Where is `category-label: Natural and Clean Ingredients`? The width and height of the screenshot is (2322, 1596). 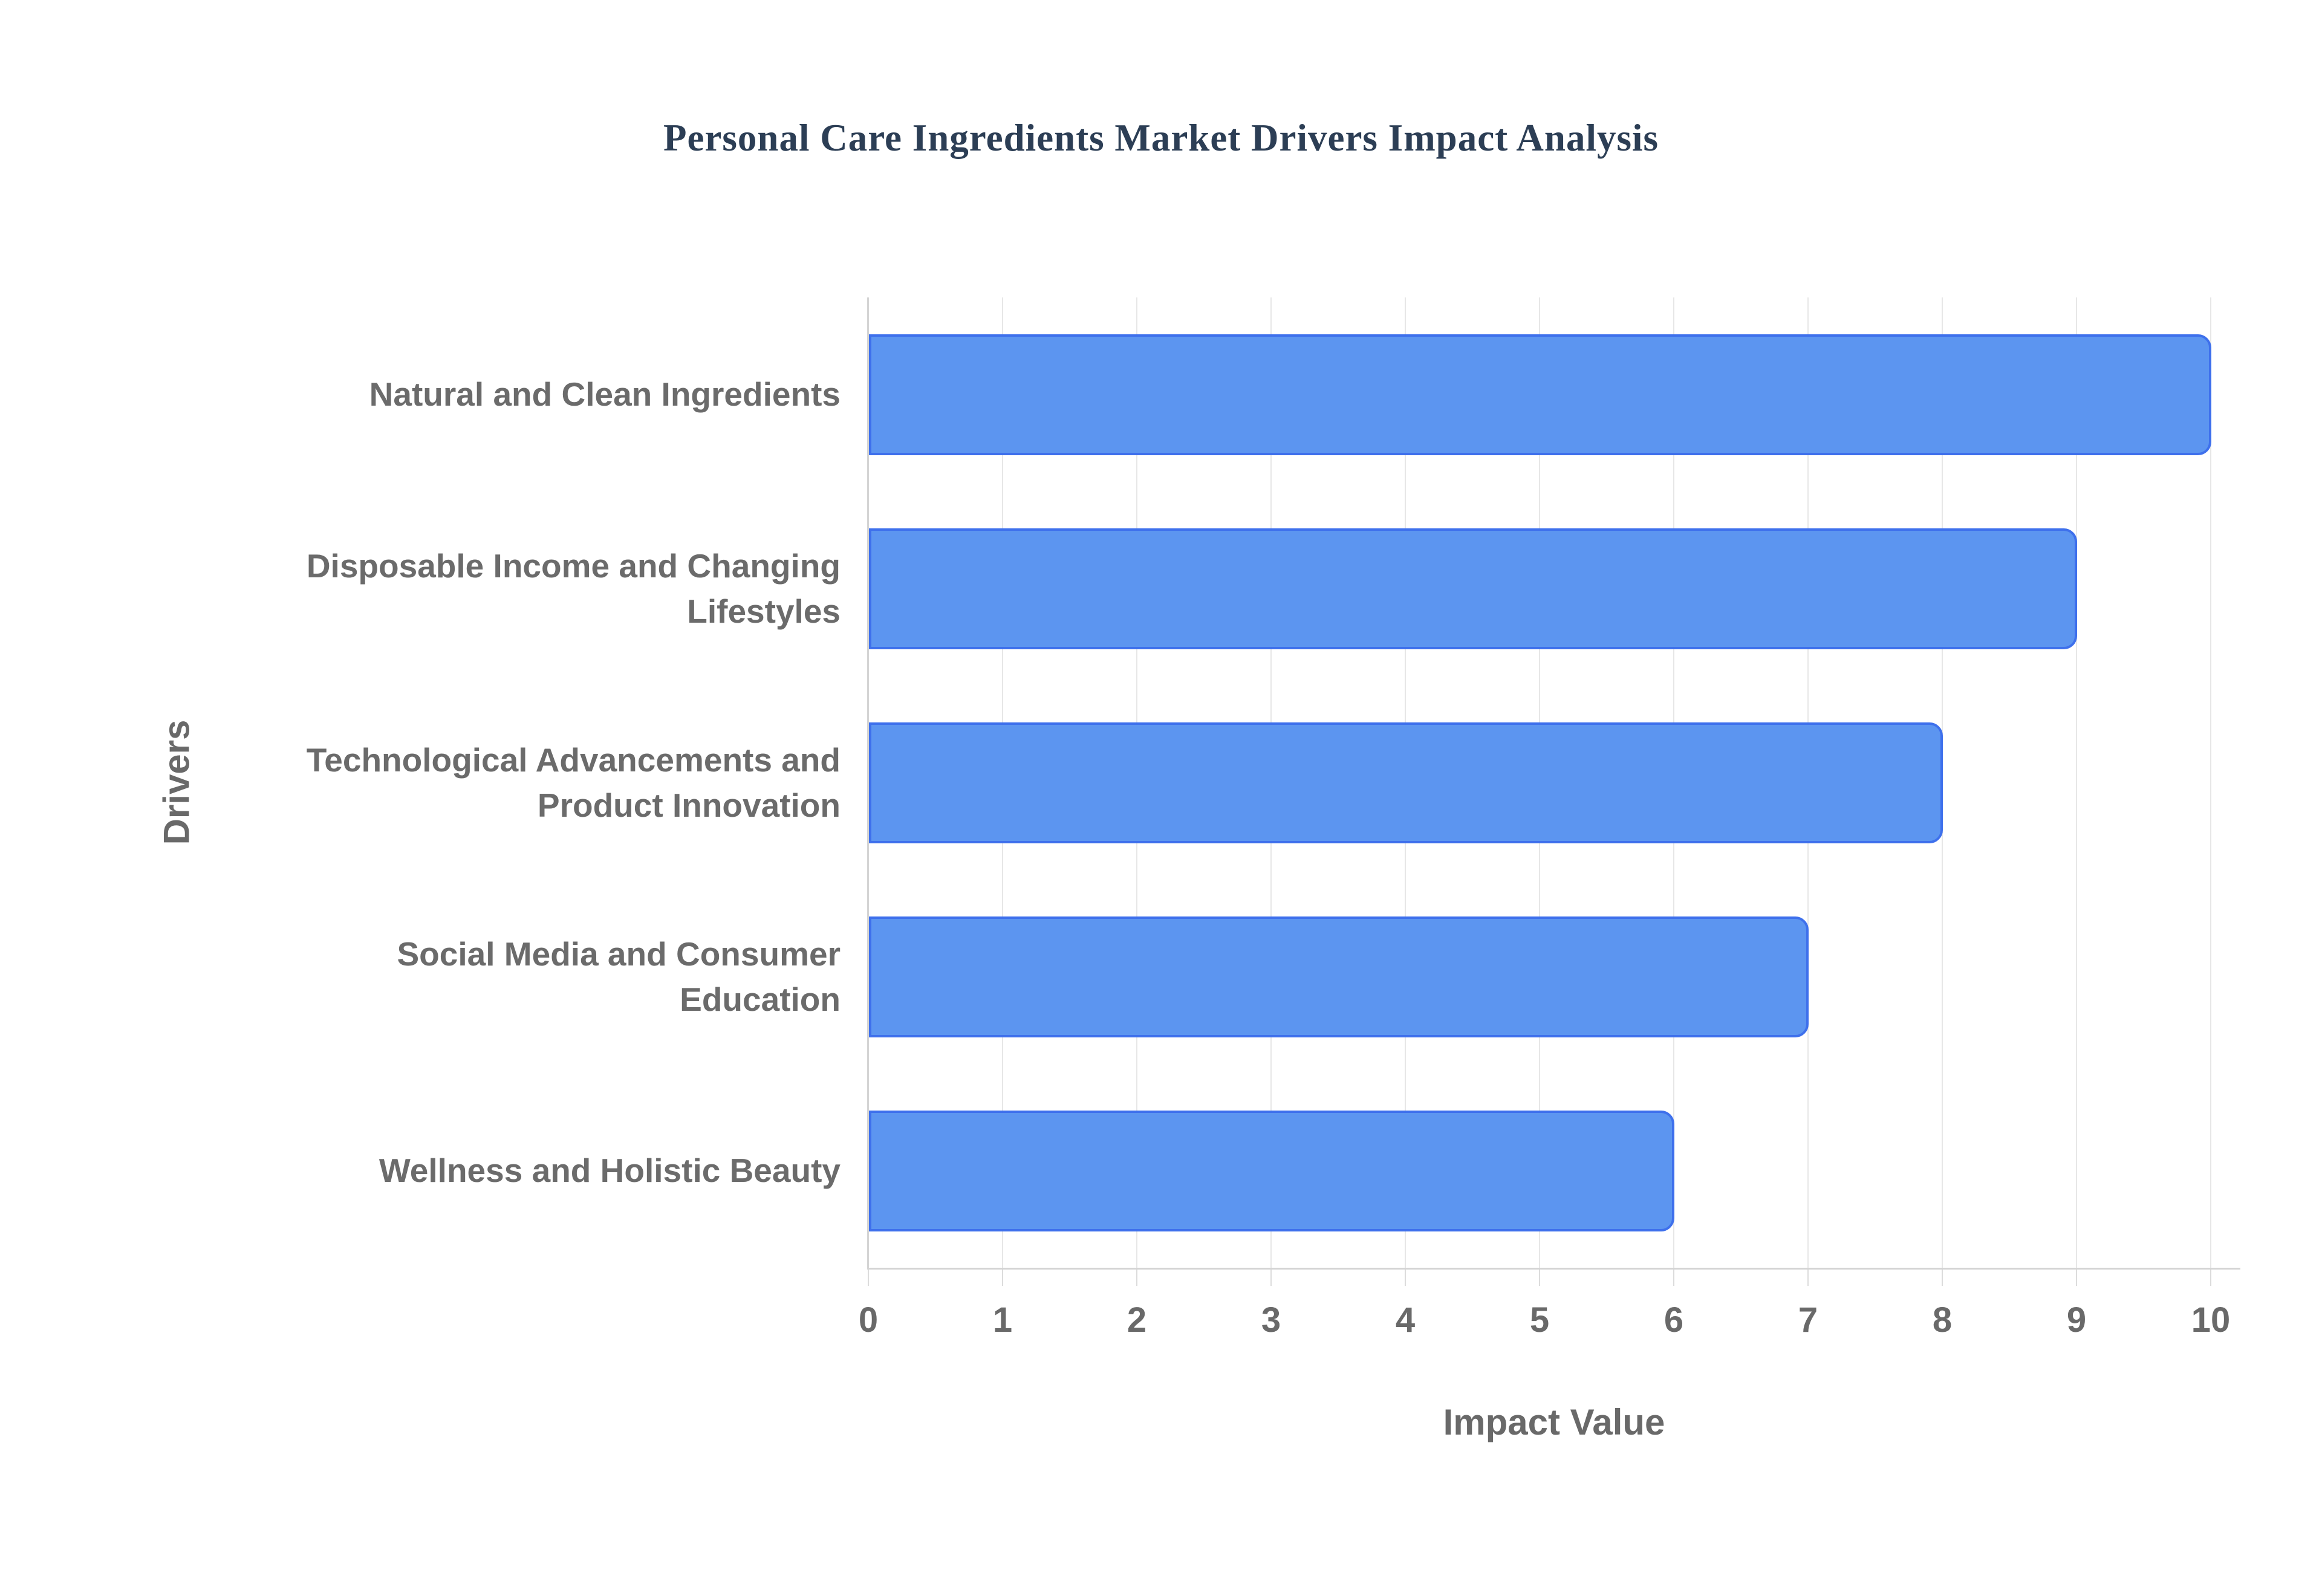
category-label: Natural and Clean Ingredients is located at coordinates (605, 394).